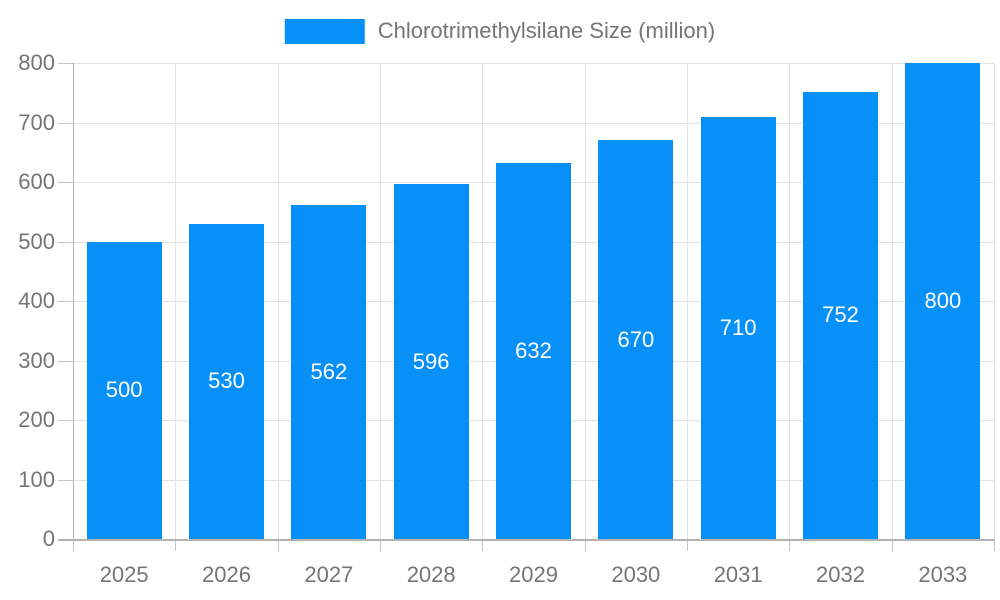 This screenshot has width=1000, height=600. What do you see at coordinates (329, 574) in the screenshot?
I see `x-axis-label: 2027` at bounding box center [329, 574].